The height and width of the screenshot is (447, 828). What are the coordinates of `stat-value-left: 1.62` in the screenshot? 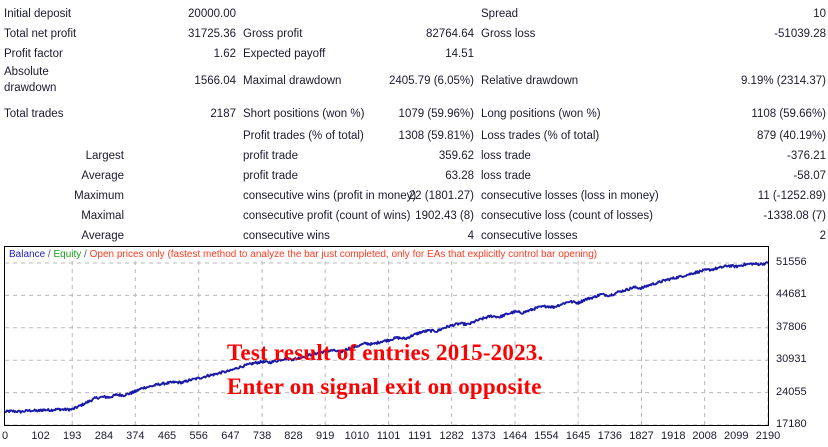 It's located at (224, 54).